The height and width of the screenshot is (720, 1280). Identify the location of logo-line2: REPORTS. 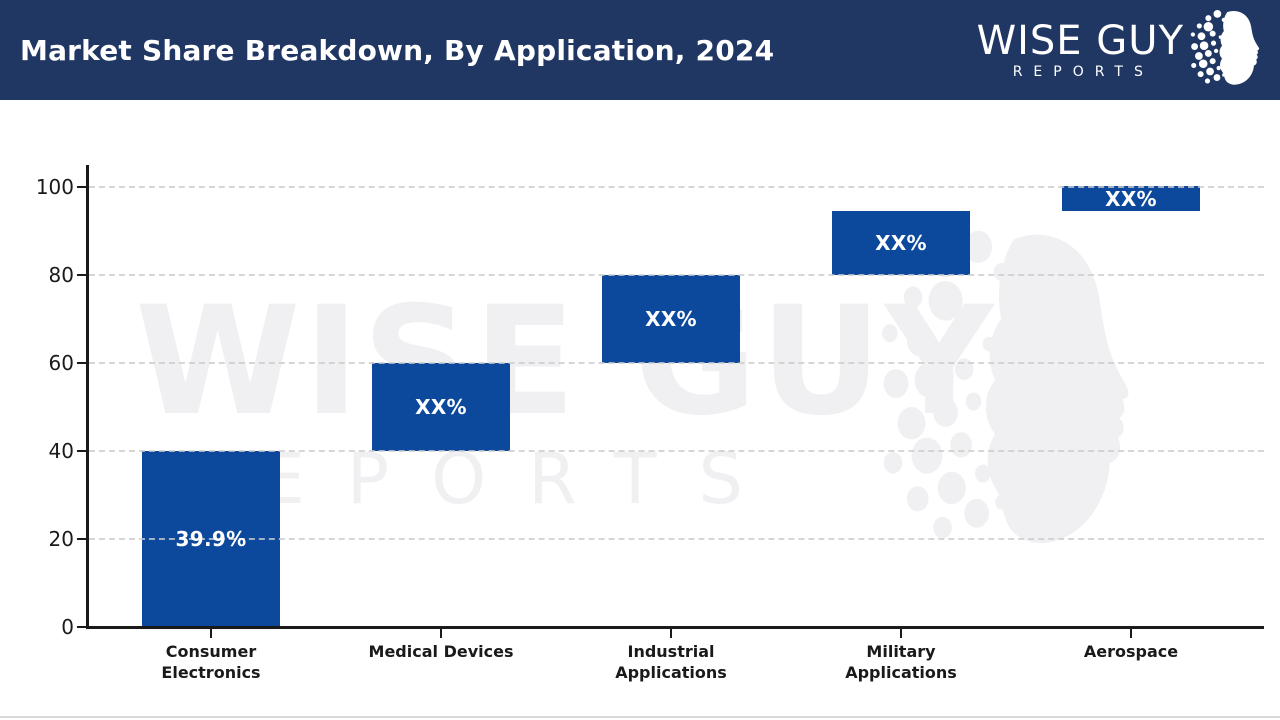
(1083, 72).